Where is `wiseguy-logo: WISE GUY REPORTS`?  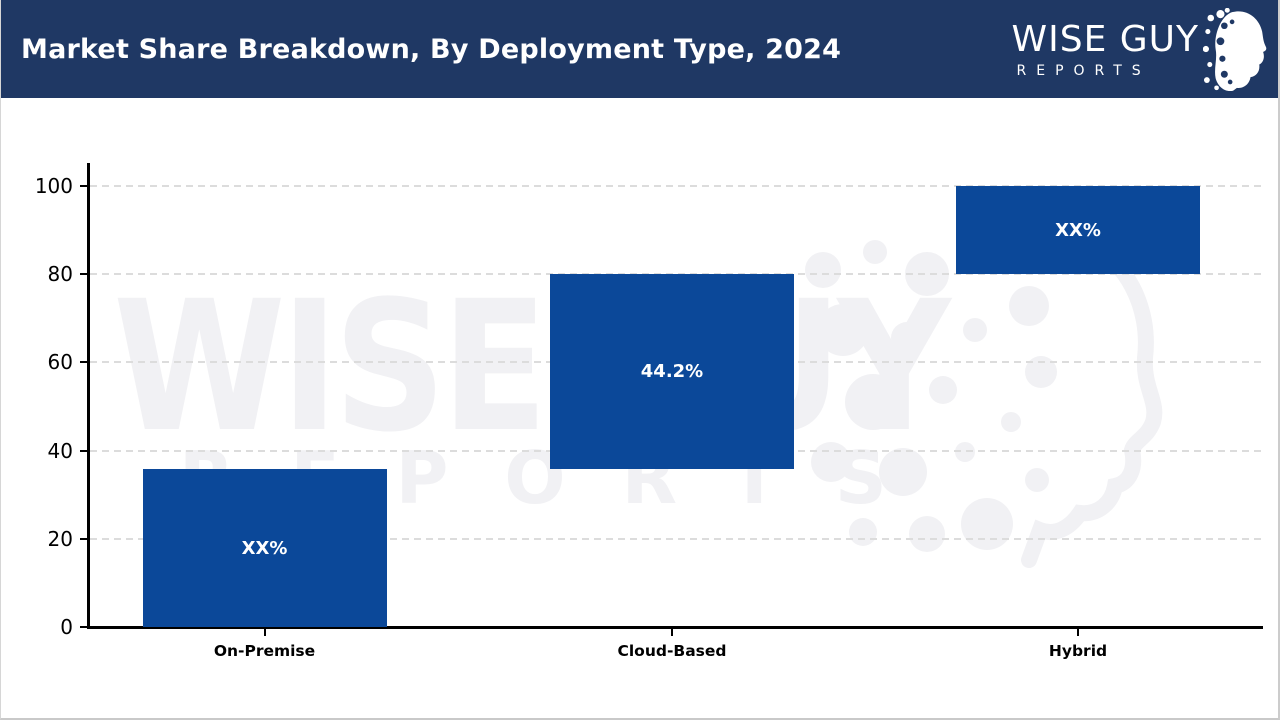 wiseguy-logo: WISE GUY REPORTS is located at coordinates (1139, 51).